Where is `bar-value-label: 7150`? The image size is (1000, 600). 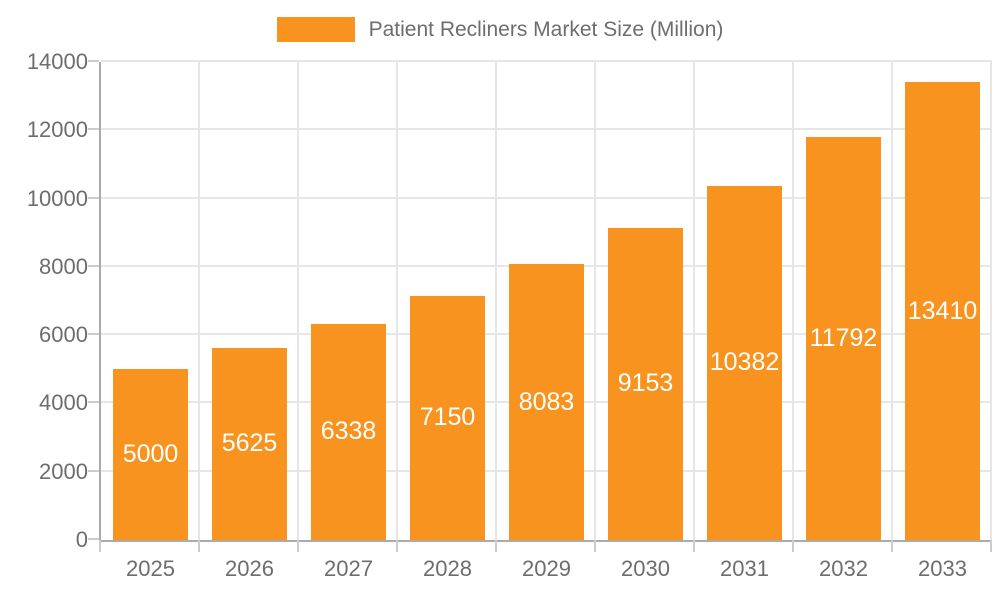 bar-value-label: 7150 is located at coordinates (447, 417).